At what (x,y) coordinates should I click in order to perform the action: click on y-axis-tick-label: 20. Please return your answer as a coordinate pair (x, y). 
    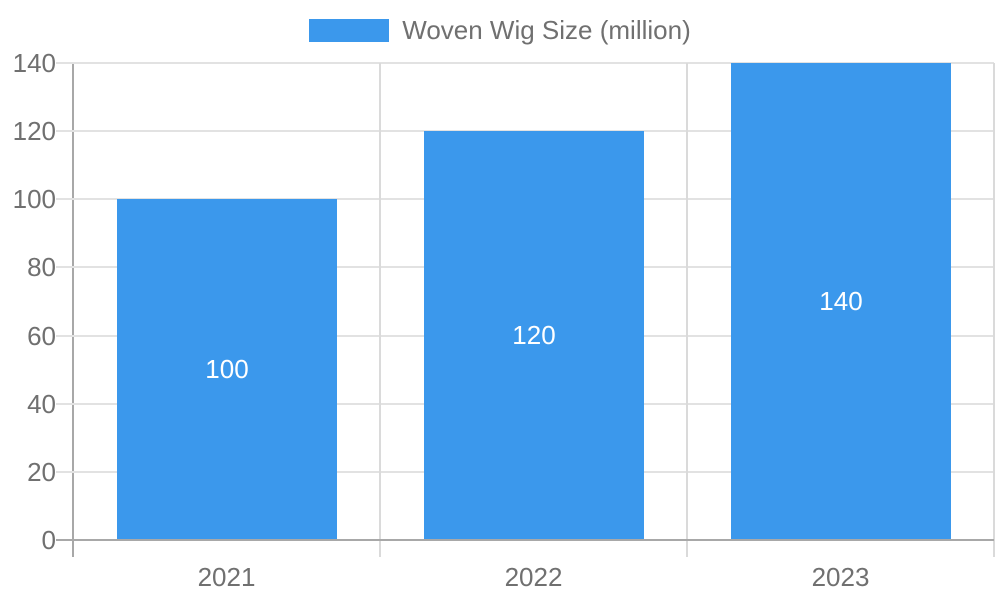
    Looking at the image, I should click on (41, 471).